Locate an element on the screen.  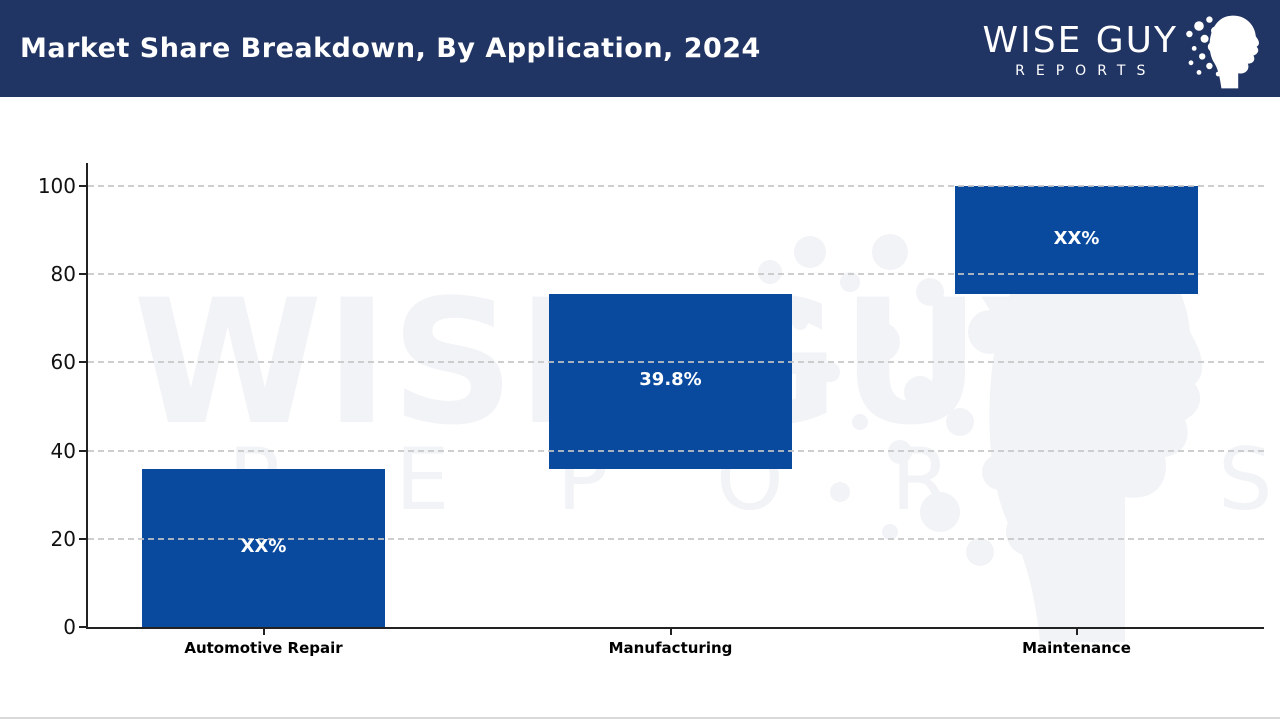
y-axis-tick-label: 40 is located at coordinates (63, 450).